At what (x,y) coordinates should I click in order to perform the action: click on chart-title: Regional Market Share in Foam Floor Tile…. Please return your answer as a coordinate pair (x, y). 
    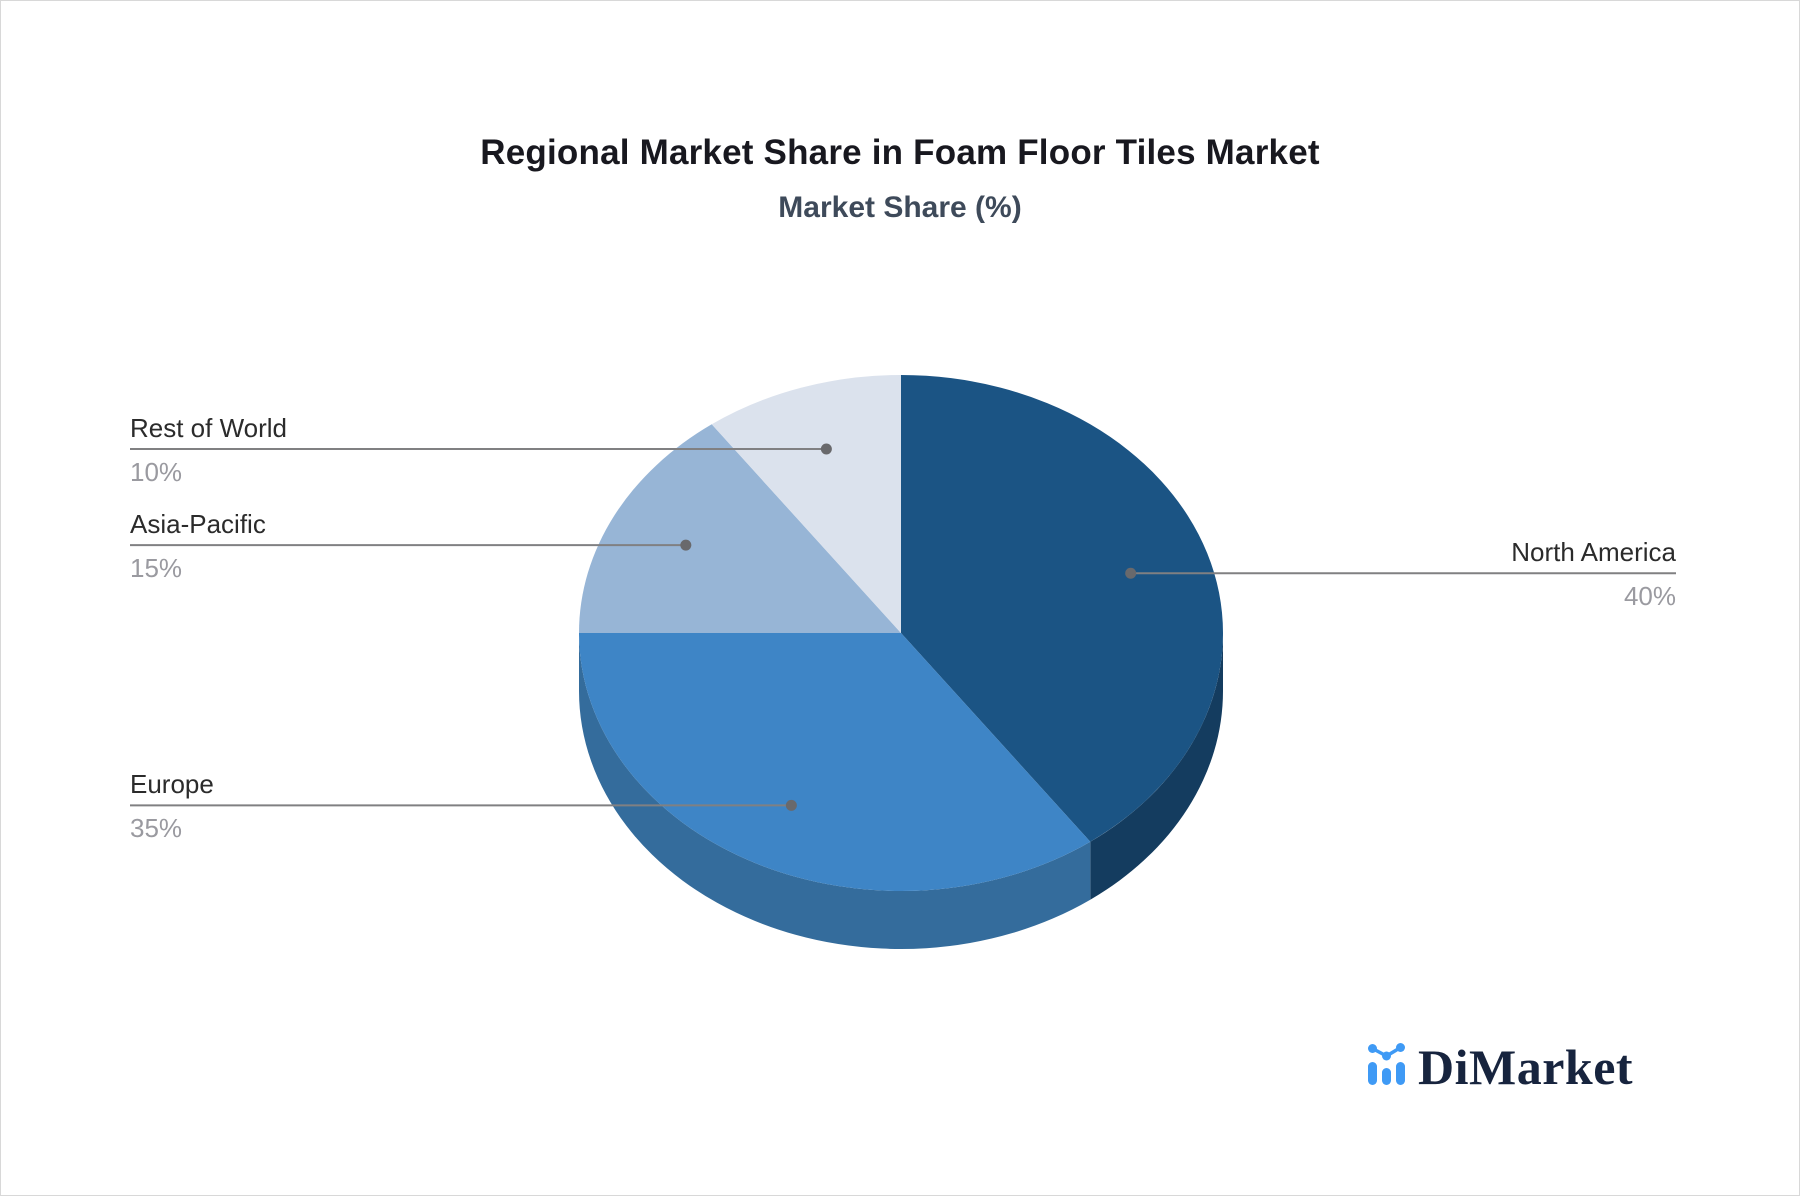
    Looking at the image, I should click on (900, 152).